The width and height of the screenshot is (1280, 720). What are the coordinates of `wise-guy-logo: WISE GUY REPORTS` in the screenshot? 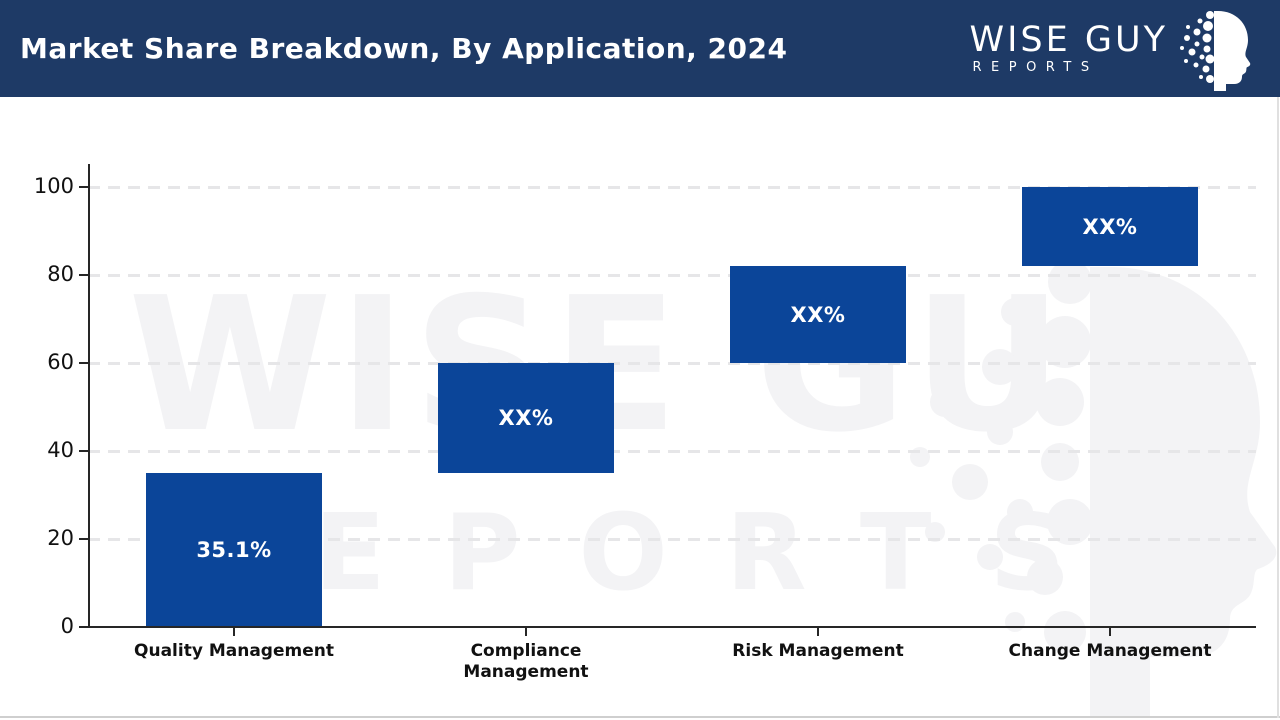 It's located at (1110, 49).